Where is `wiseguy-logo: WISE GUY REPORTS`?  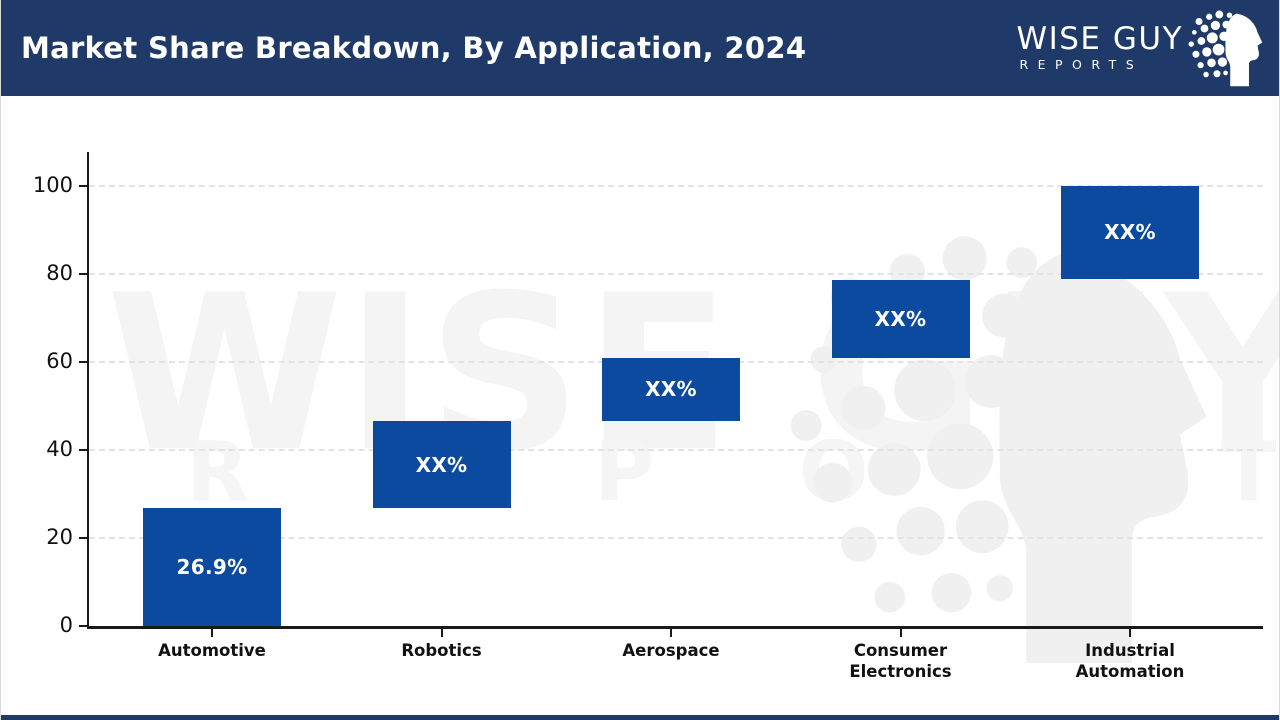
wiseguy-logo: WISE GUY REPORTS is located at coordinates (1139, 48).